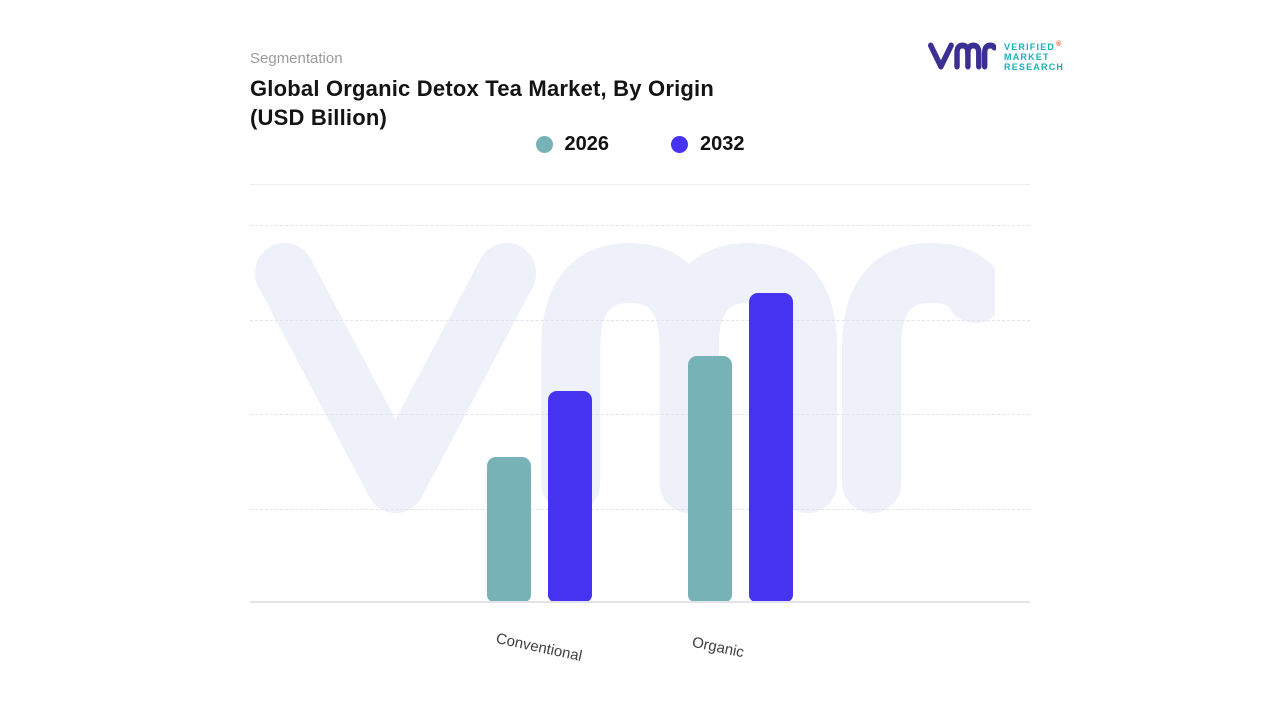 The width and height of the screenshot is (1280, 720). Describe the element at coordinates (570, 496) in the screenshot. I see `bar-conventional-2032` at that location.